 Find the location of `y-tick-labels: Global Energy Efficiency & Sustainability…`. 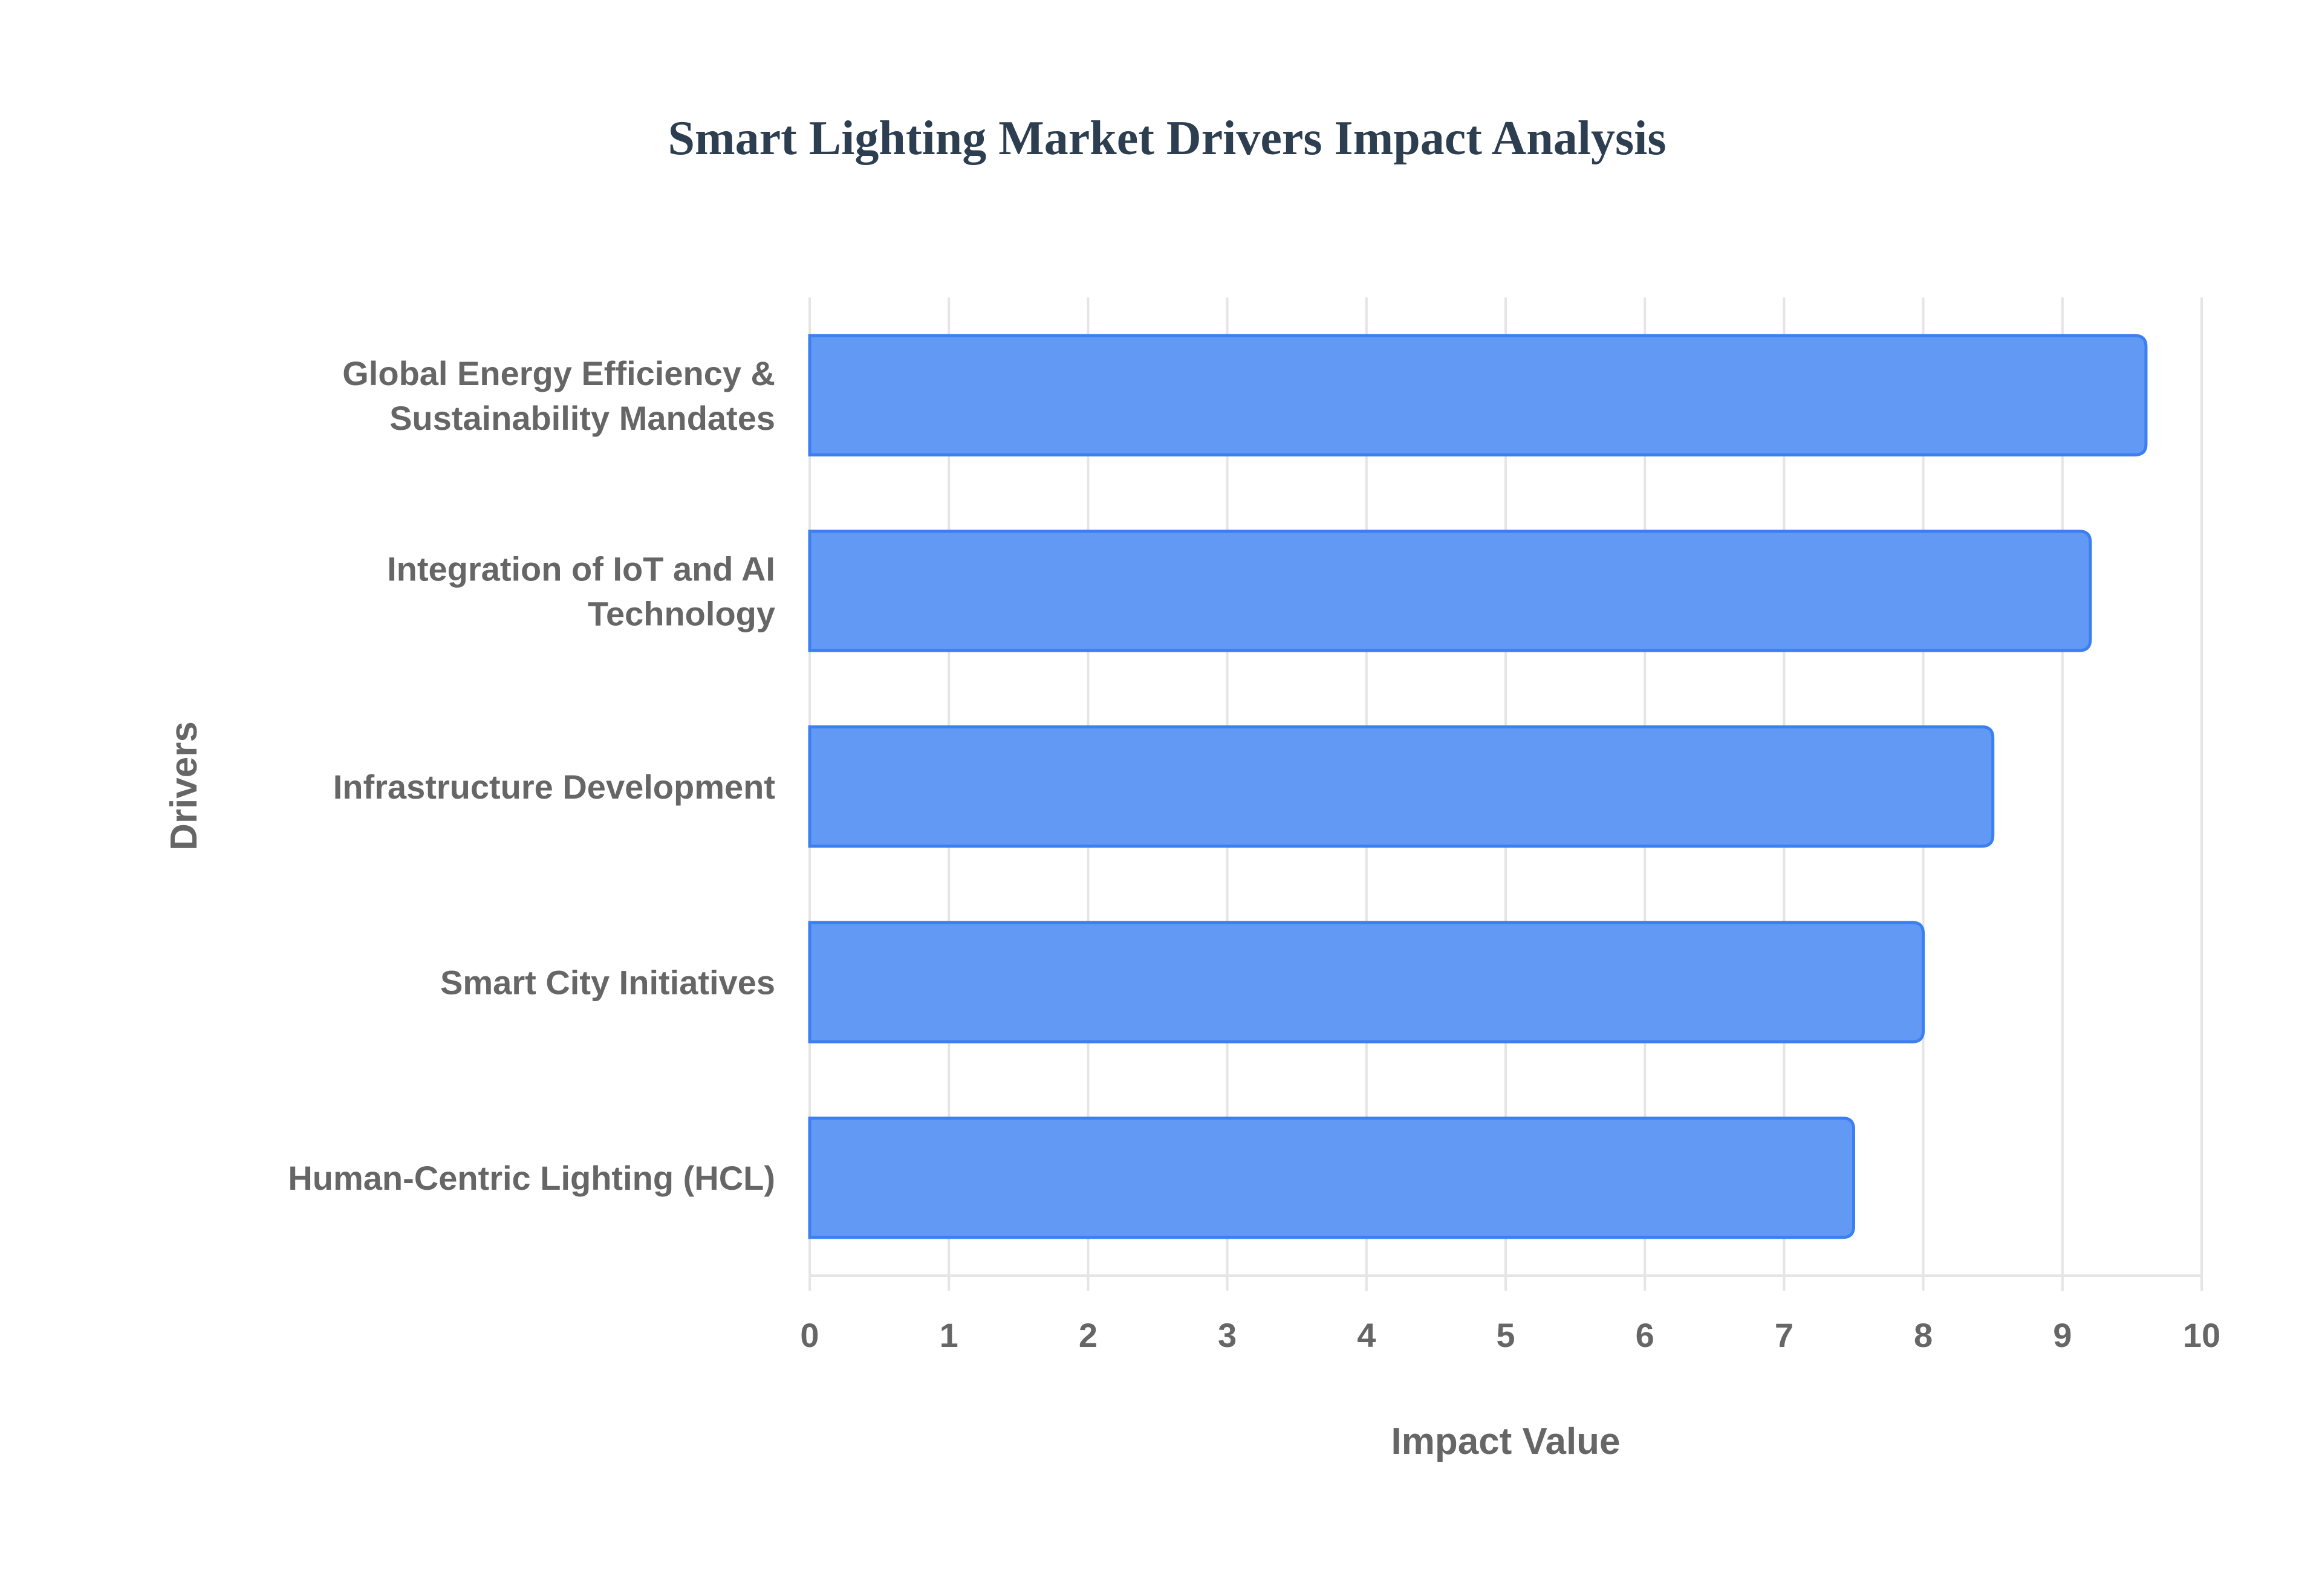

y-tick-labels: Global Energy Efficiency & Sustainability… is located at coordinates (531, 775).